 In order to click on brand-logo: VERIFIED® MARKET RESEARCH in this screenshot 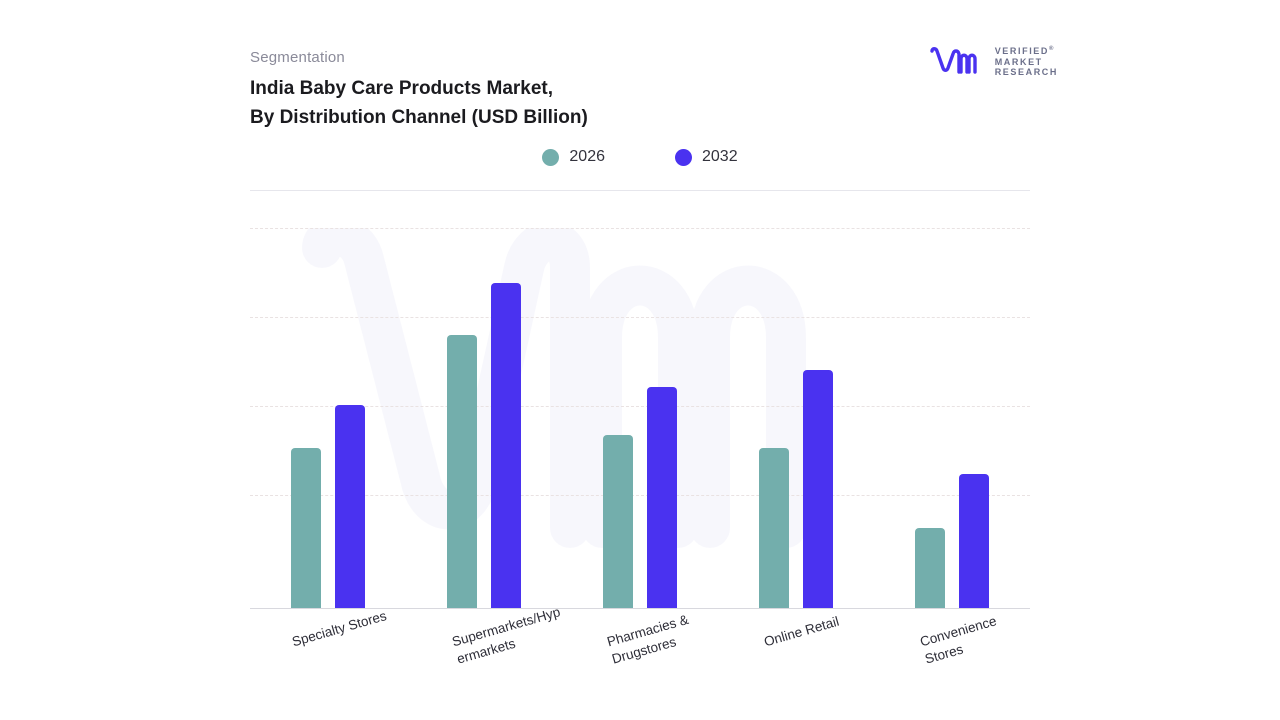, I will do `click(993, 61)`.